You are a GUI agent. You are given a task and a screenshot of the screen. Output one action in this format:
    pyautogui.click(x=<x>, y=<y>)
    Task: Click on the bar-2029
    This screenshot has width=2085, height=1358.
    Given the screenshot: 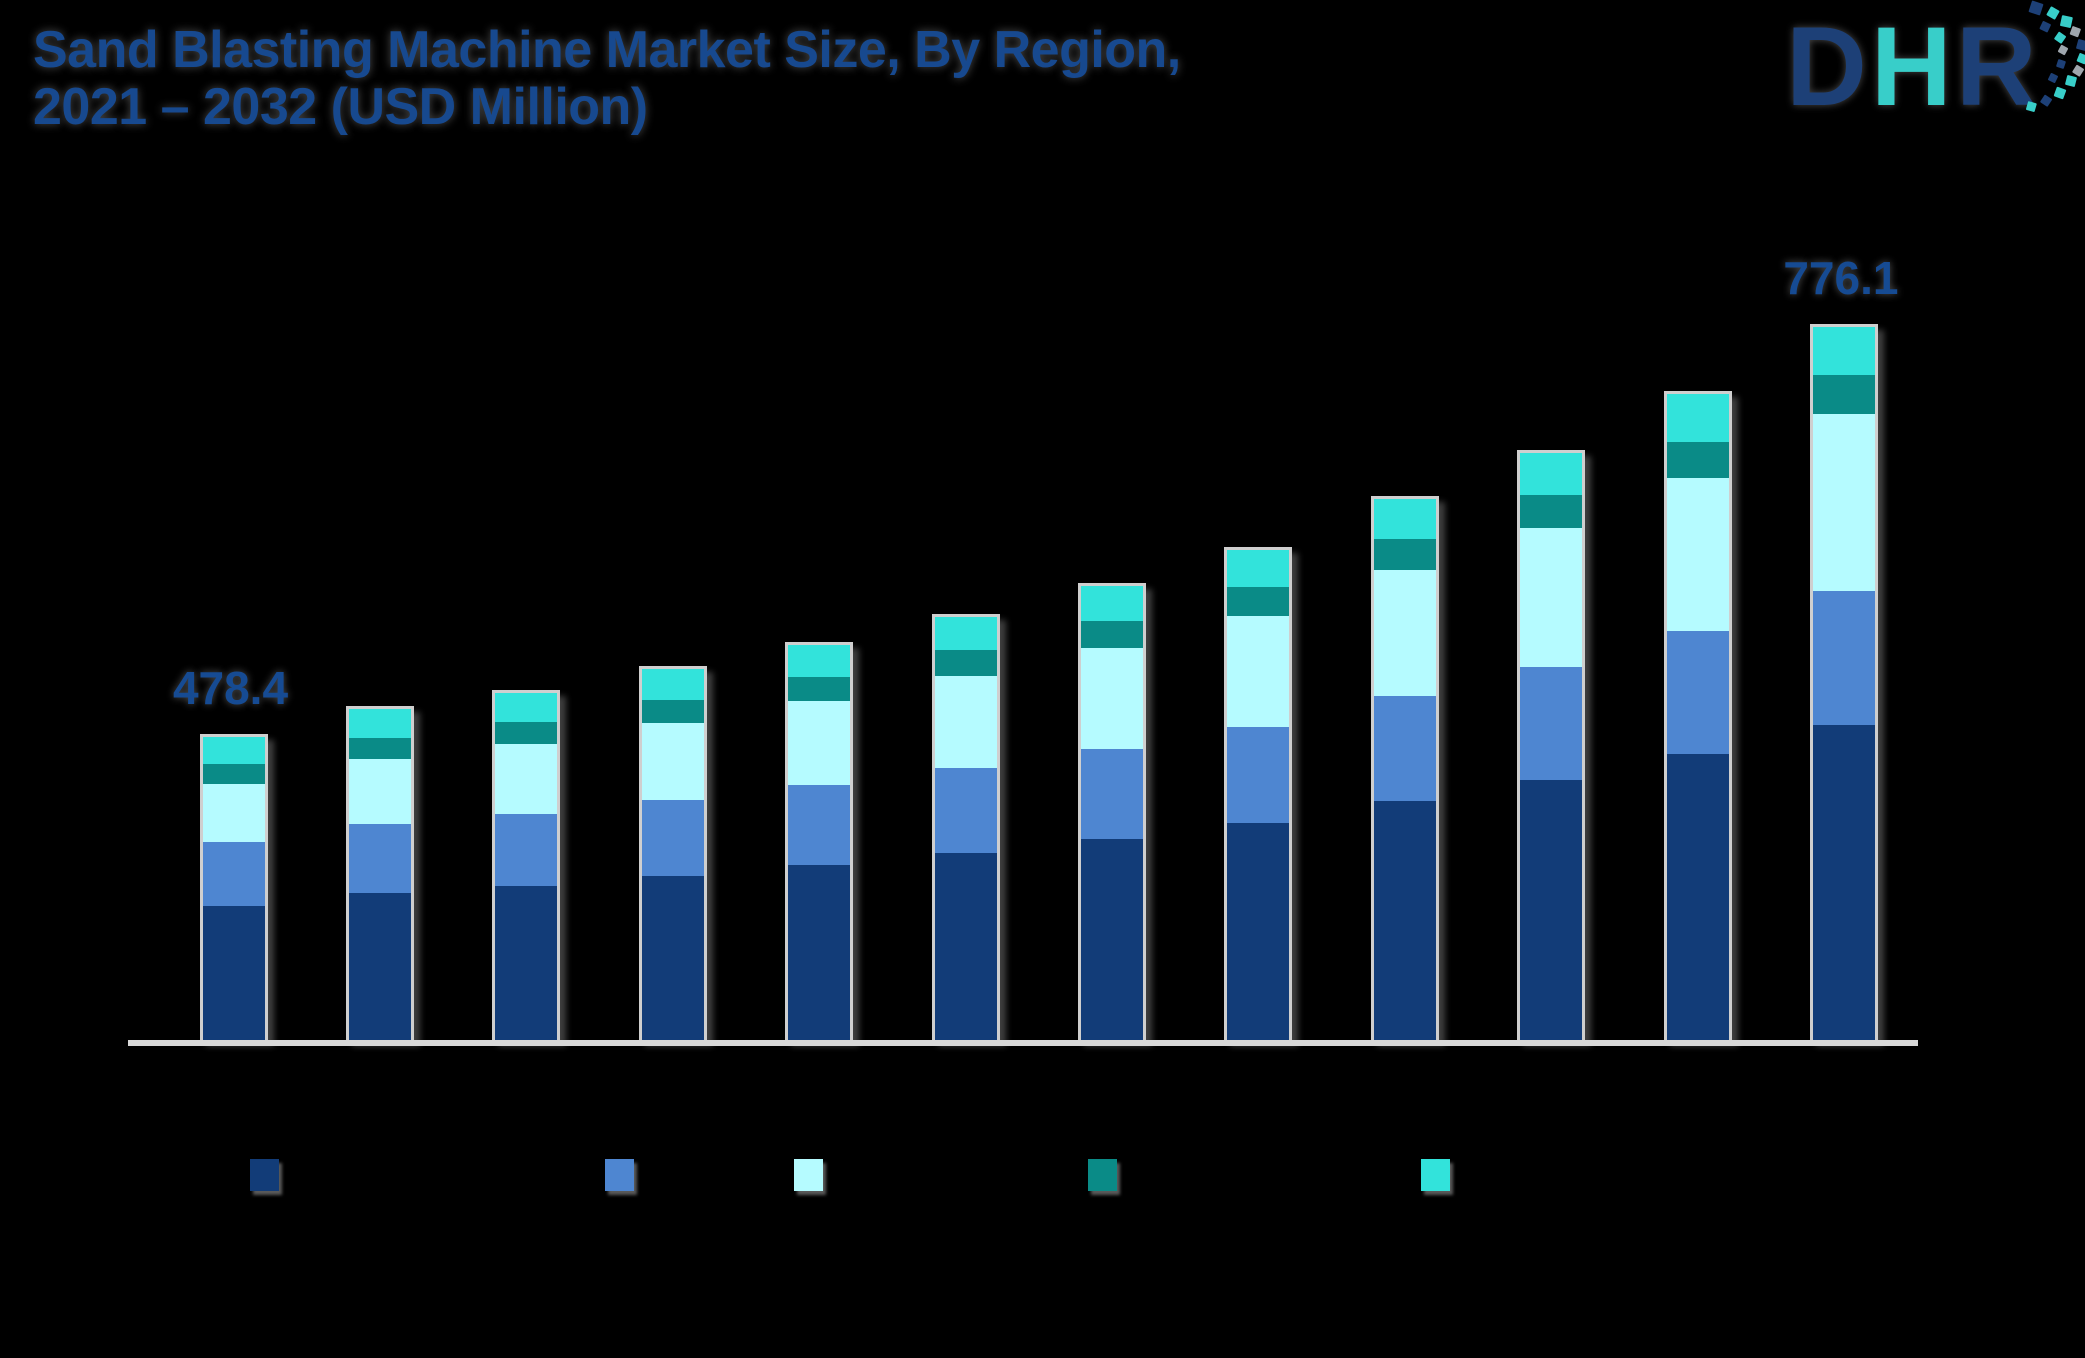 What is the action you would take?
    pyautogui.click(x=1404, y=768)
    